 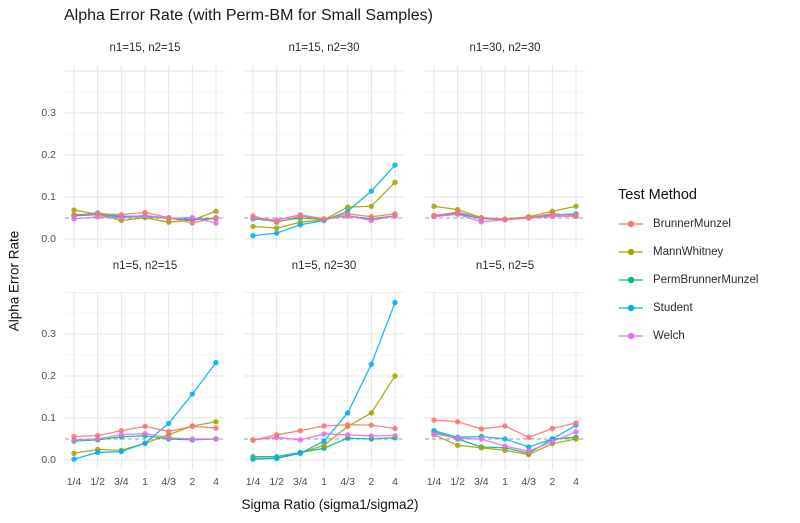 What do you see at coordinates (505, 48) in the screenshot?
I see `facet-strip-label: n1=30, n2=30` at bounding box center [505, 48].